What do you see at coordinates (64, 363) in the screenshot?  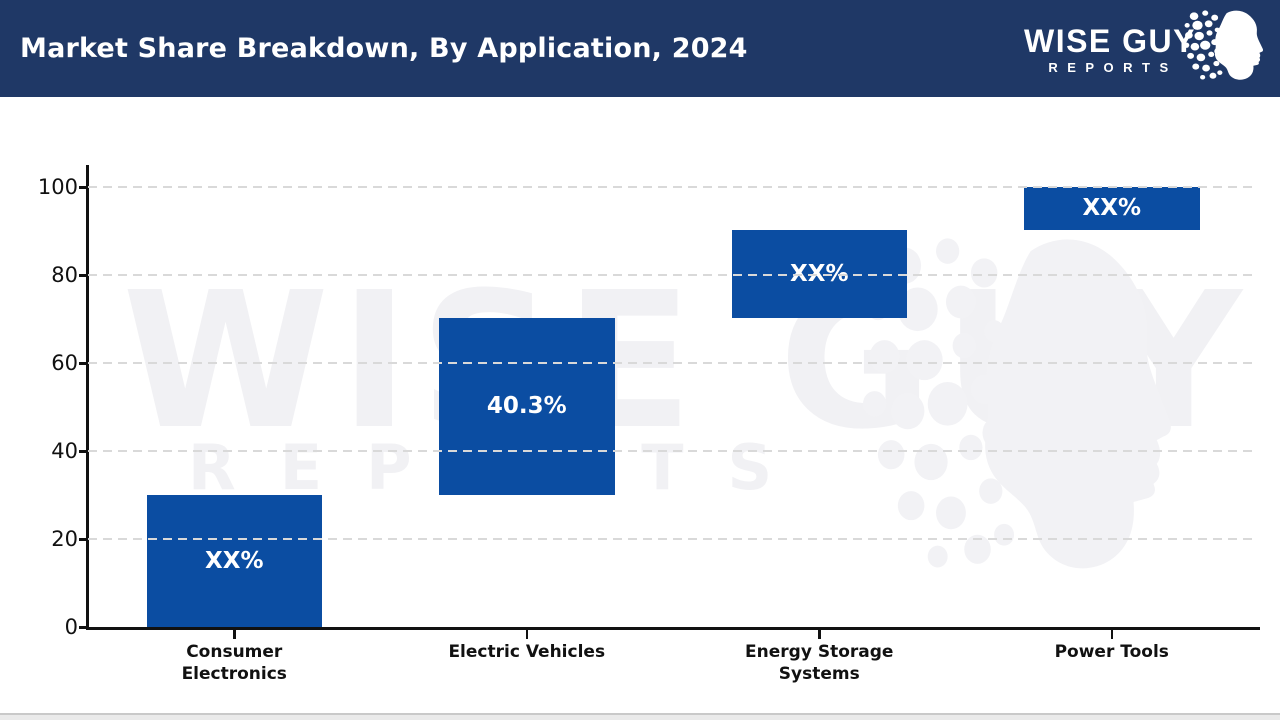 I see `y-tick-label: 60` at bounding box center [64, 363].